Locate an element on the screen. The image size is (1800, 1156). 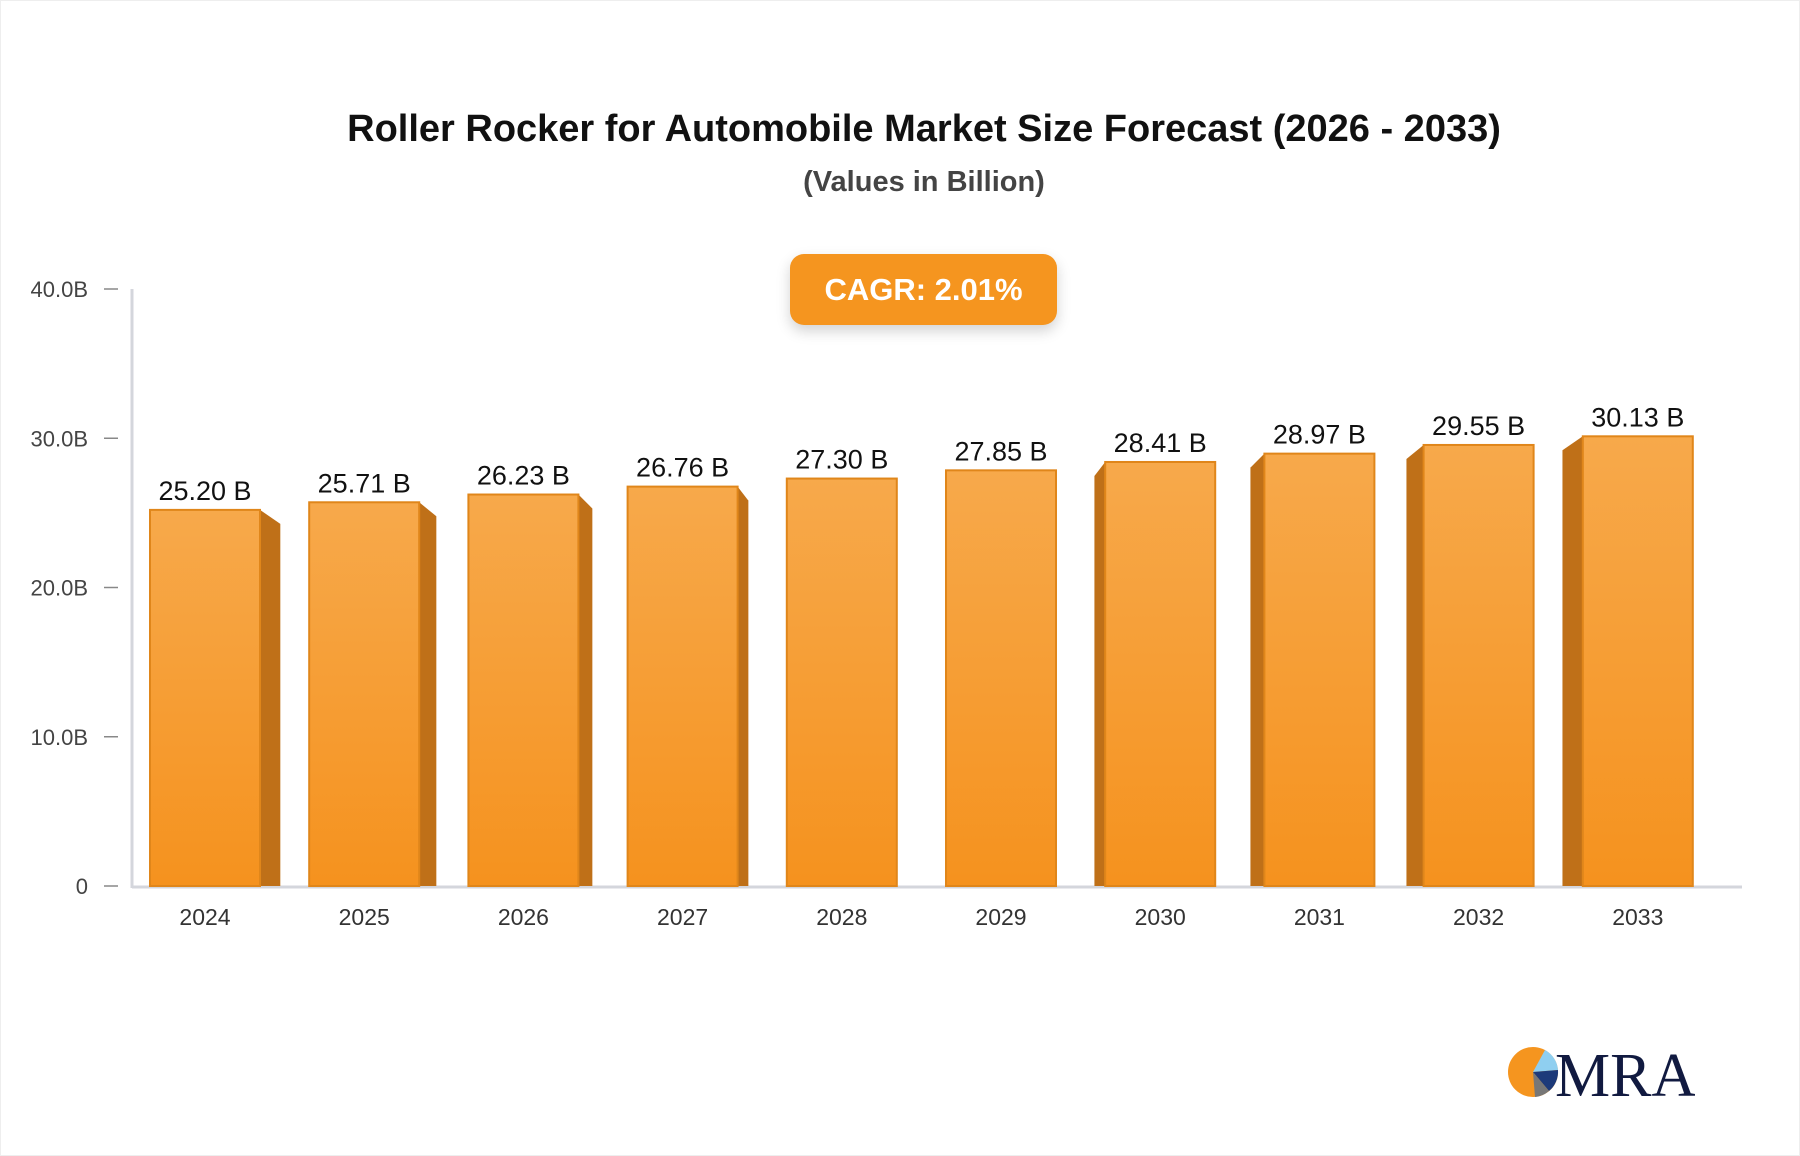
x-tick-label: 2027 is located at coordinates (682, 917).